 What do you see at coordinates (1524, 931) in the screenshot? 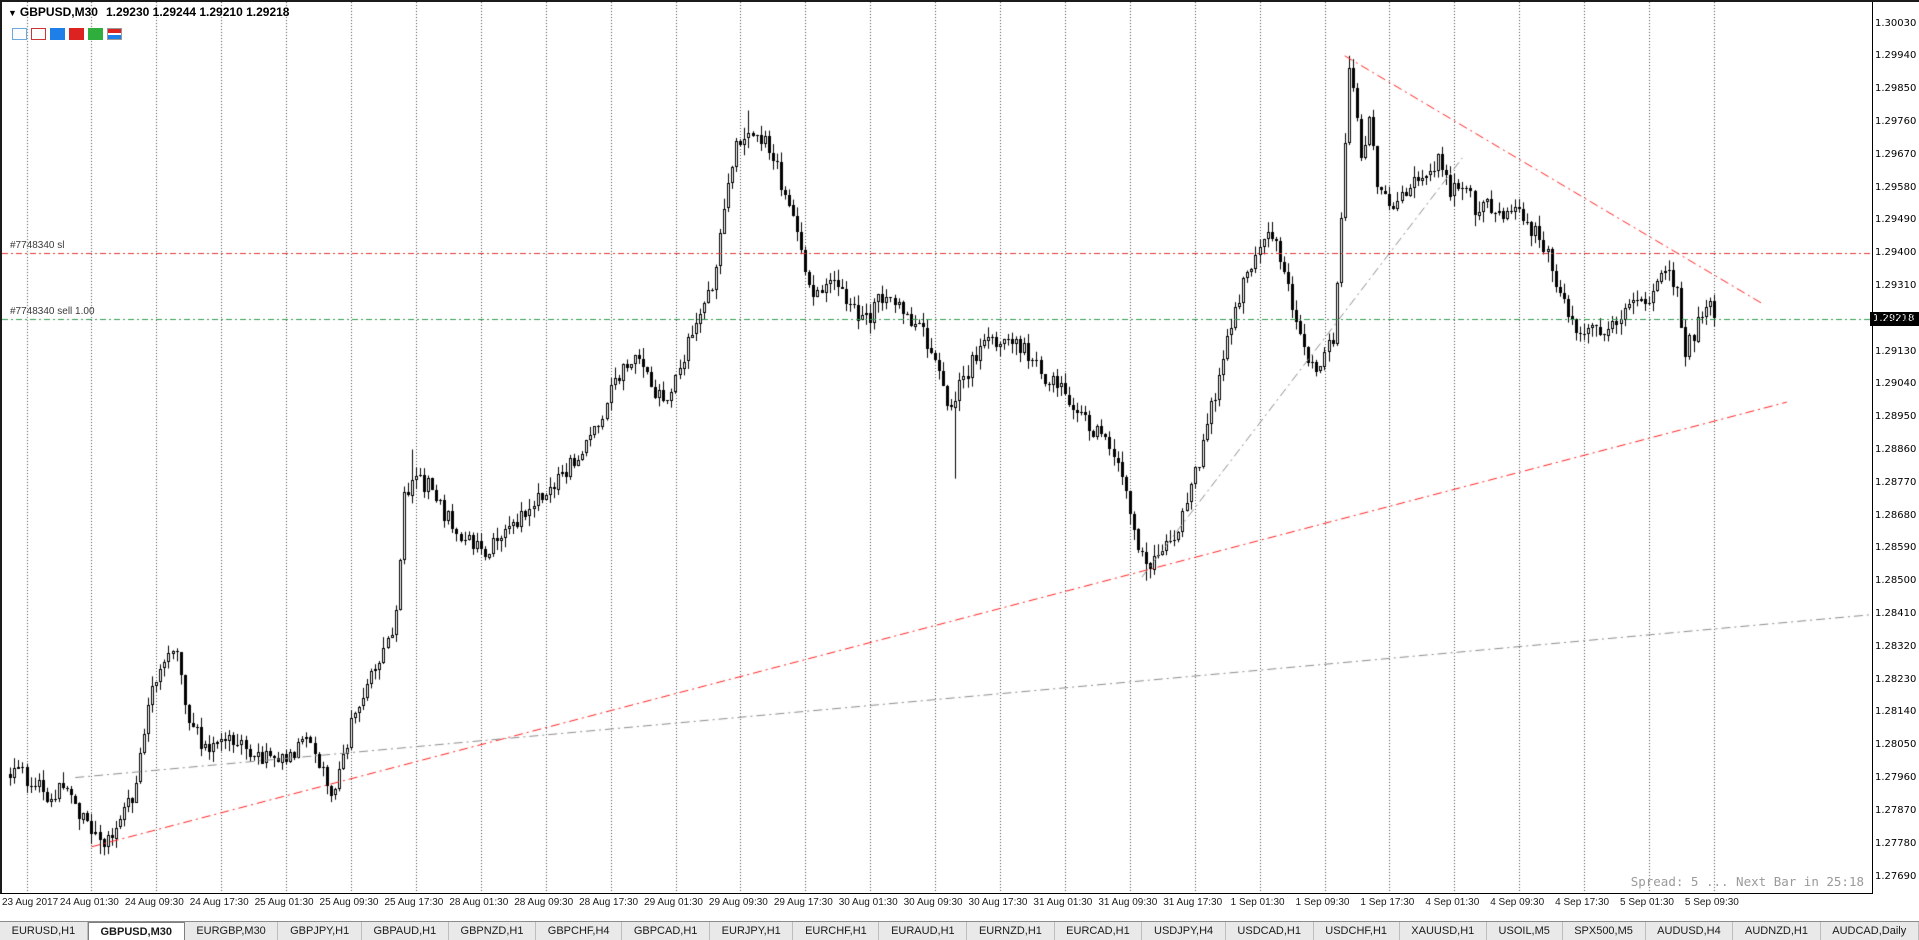
I see `tab-usoil-m5: USOIL,M5` at bounding box center [1524, 931].